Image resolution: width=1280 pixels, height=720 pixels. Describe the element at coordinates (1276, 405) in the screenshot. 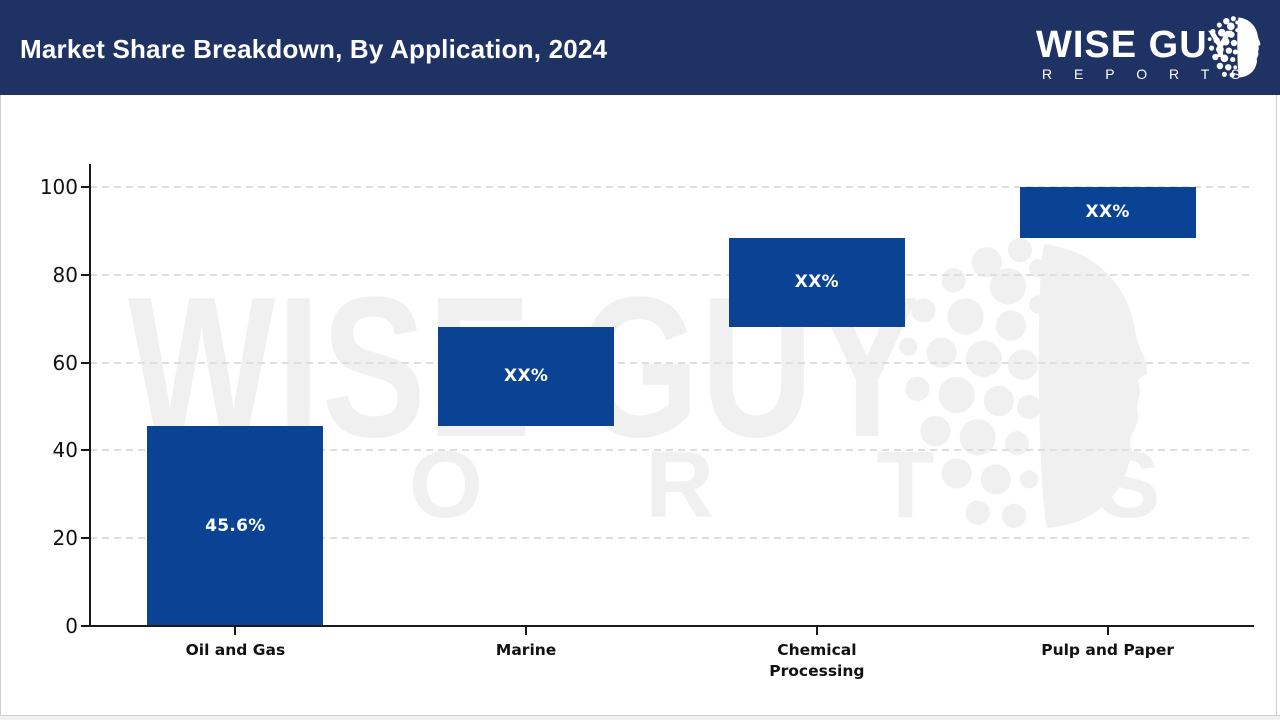

I see `right-border` at that location.